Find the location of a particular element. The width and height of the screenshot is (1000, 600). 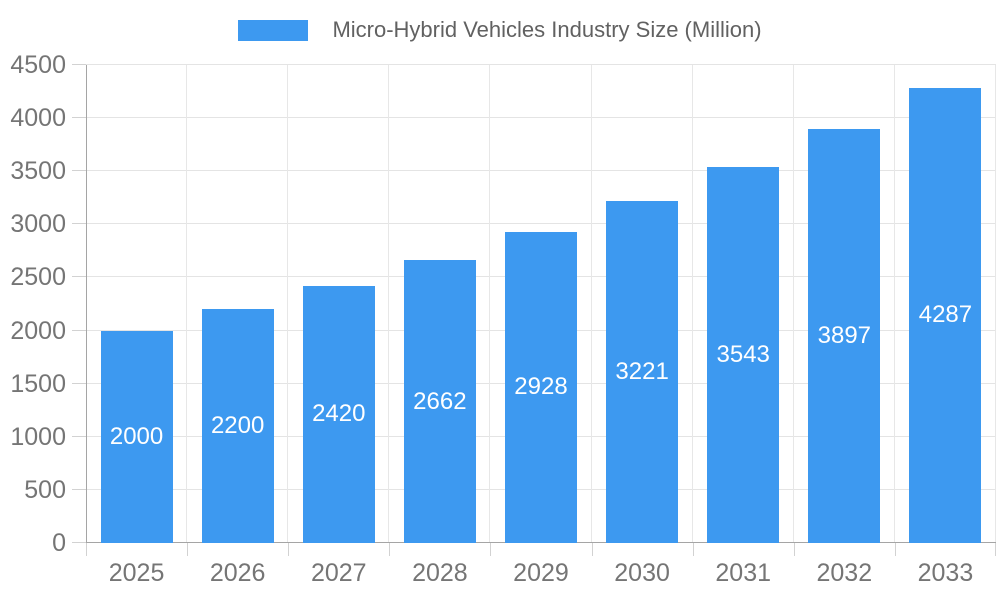

y-axis-label: 2000 is located at coordinates (38, 330).